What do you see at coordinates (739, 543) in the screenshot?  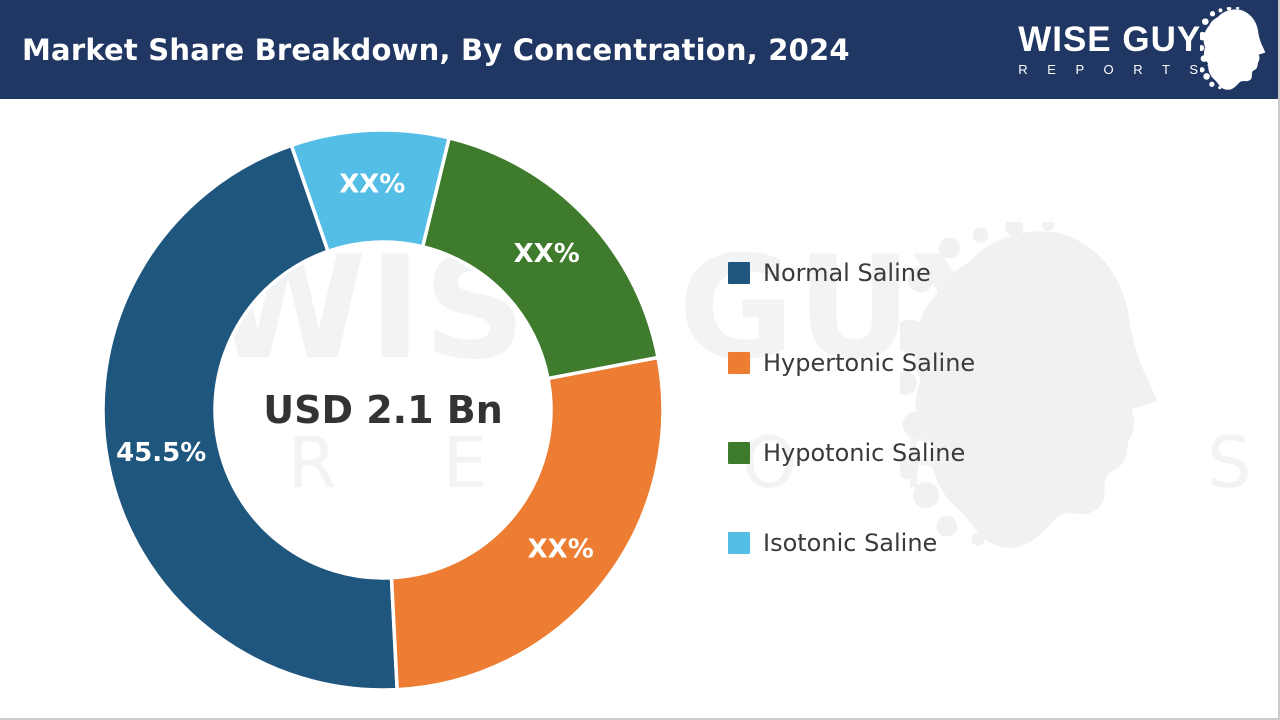 I see `legend-swatch-isotonic-saline` at bounding box center [739, 543].